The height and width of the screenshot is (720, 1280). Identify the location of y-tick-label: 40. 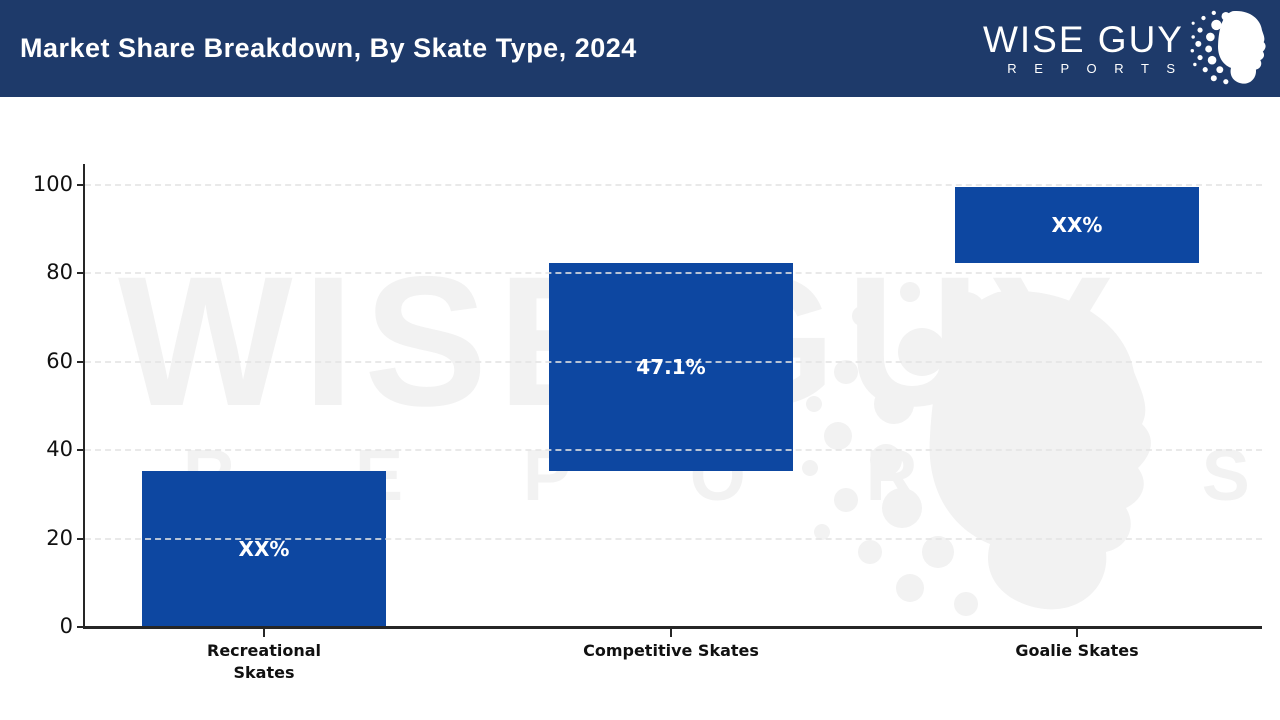
(59, 449).